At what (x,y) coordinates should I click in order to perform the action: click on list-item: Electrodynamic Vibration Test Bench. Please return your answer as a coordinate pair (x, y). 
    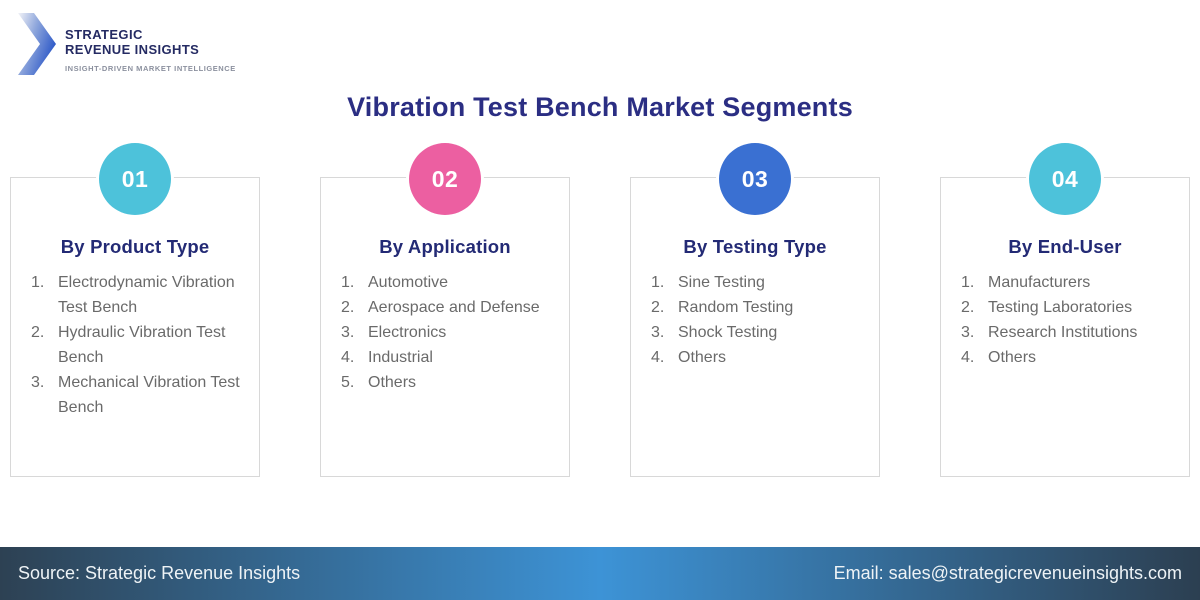
    Looking at the image, I should click on (133, 293).